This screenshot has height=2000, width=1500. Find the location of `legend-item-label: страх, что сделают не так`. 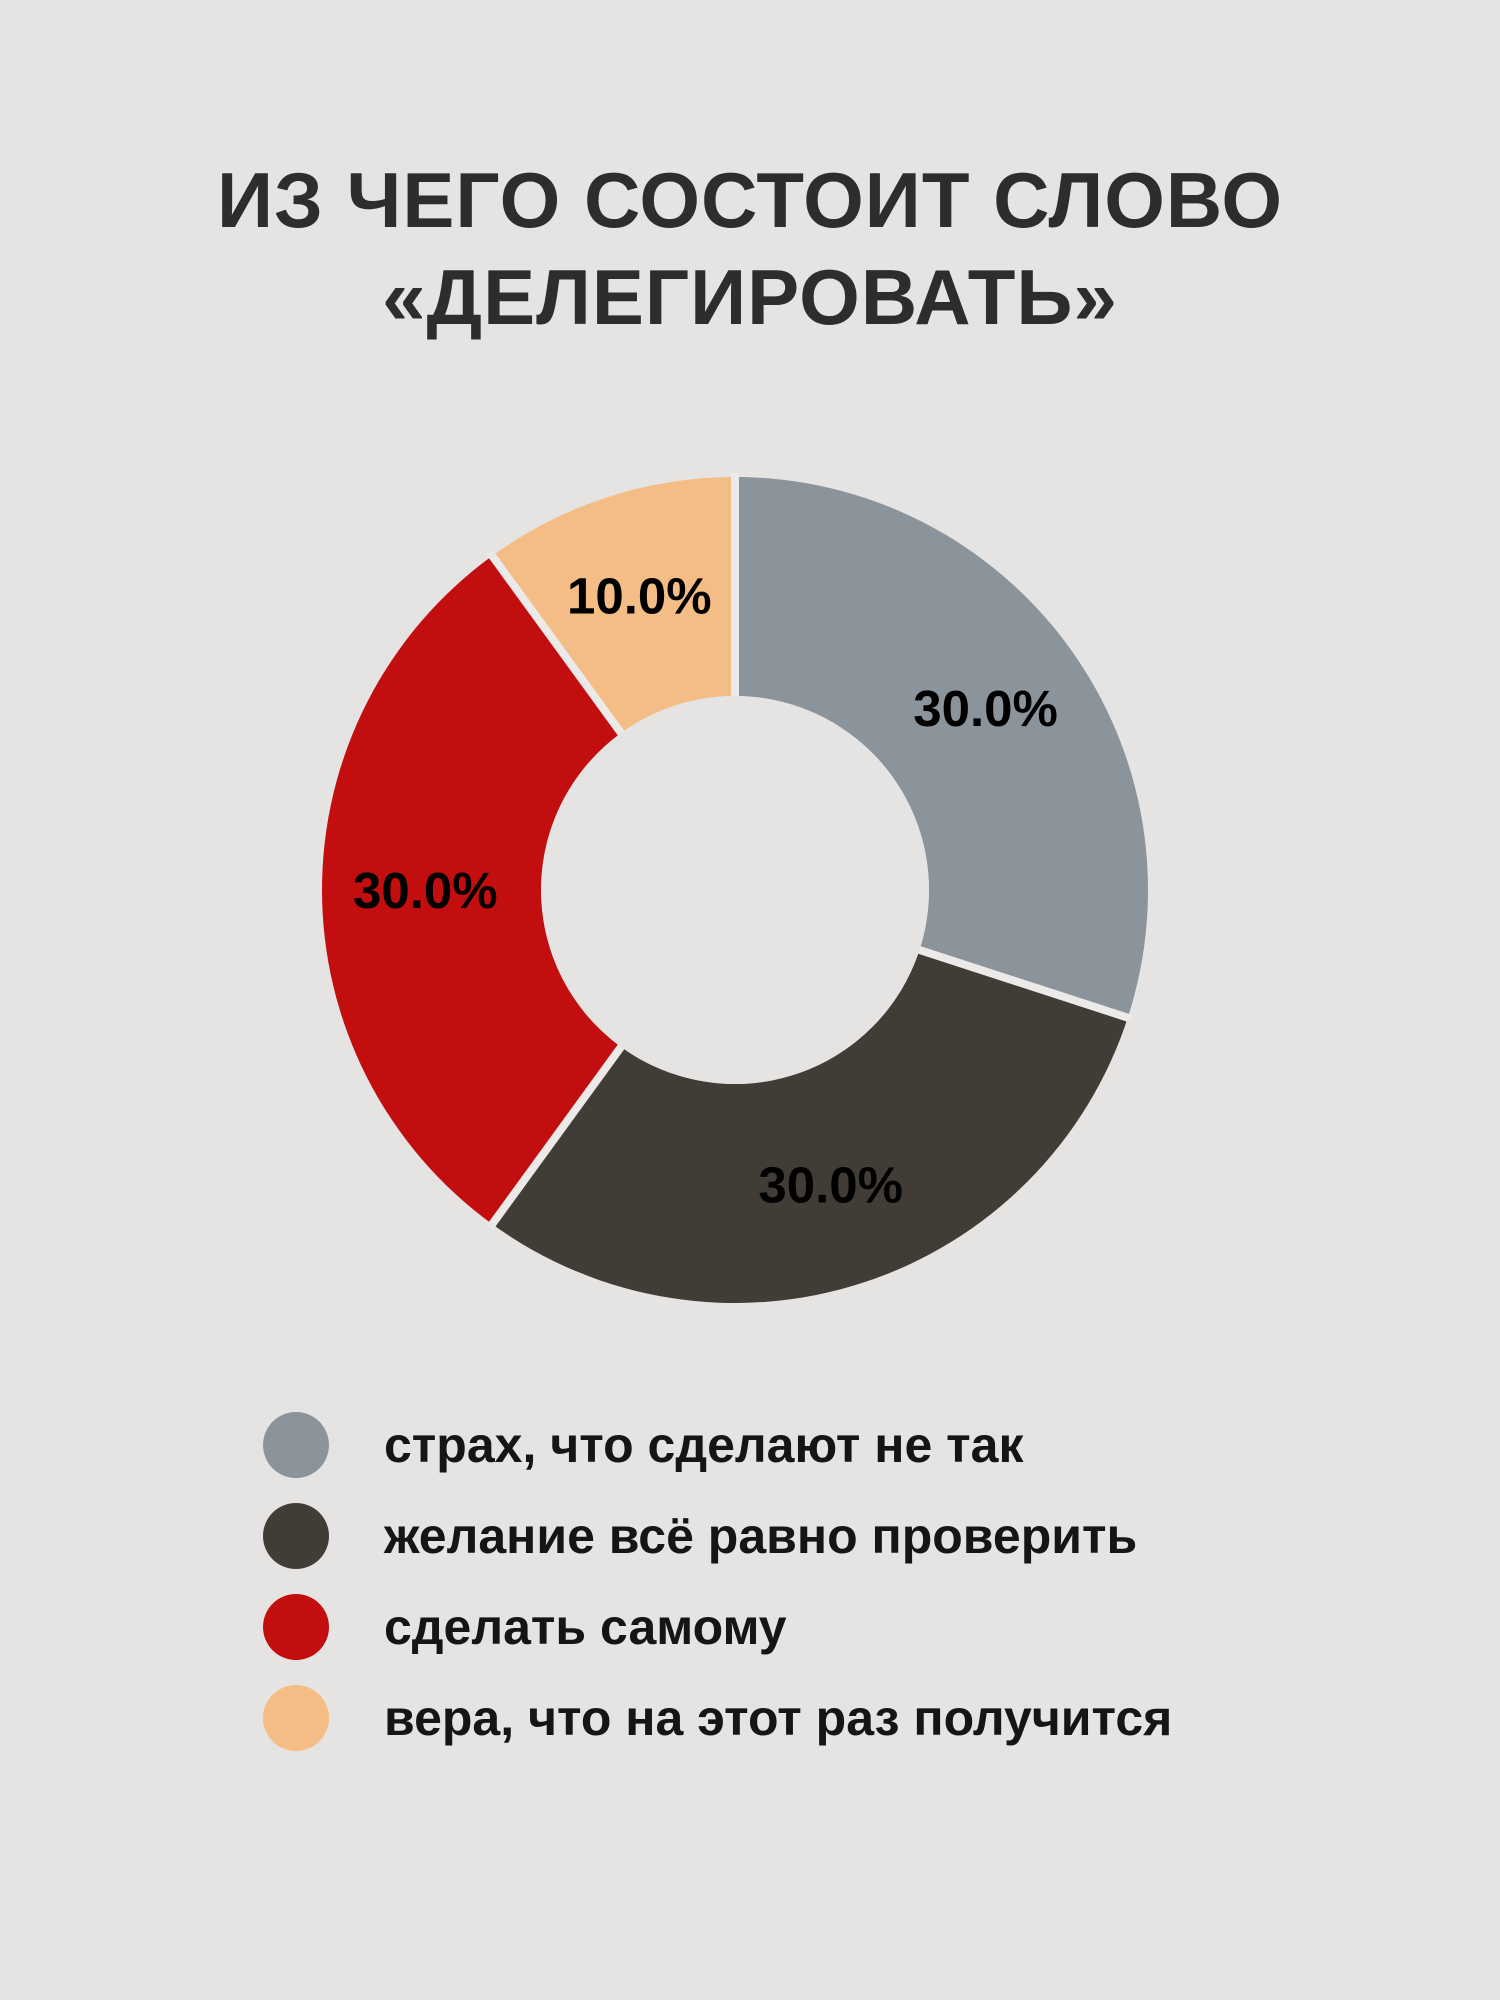

legend-item-label: страх, что сделают не так is located at coordinates (704, 1445).